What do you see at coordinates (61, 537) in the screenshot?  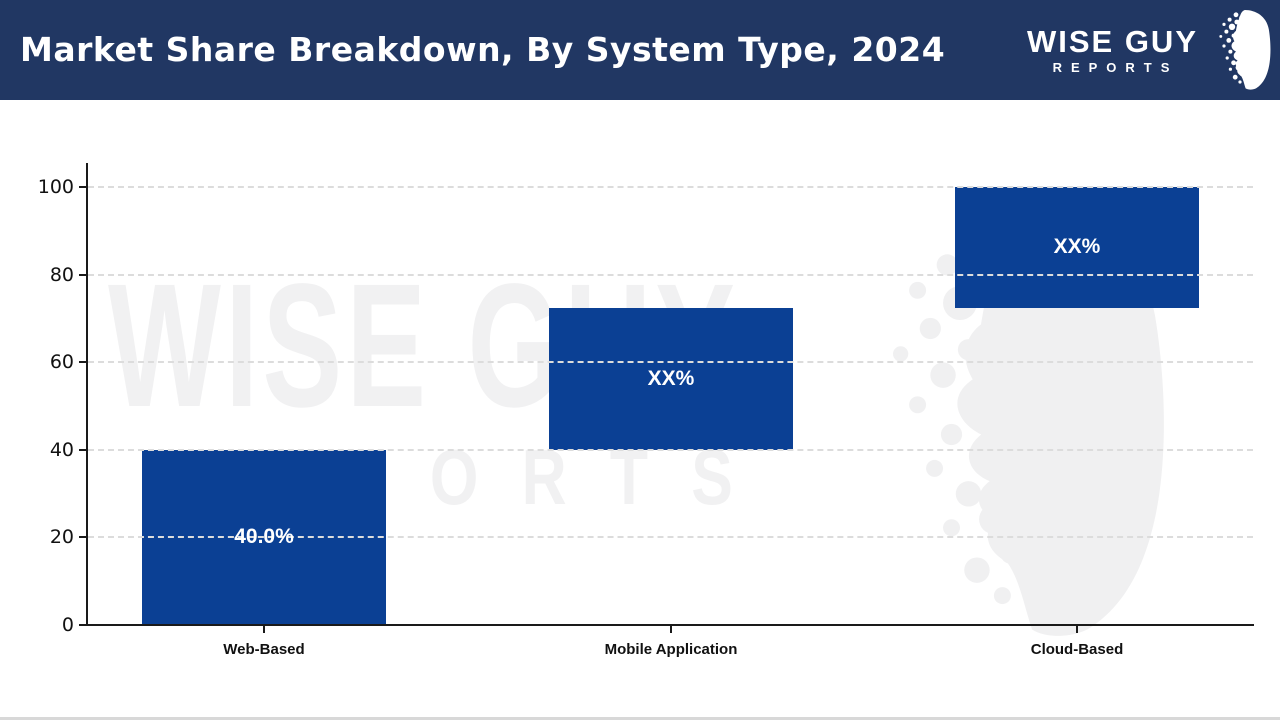 I see `y-tick-label: 20` at bounding box center [61, 537].